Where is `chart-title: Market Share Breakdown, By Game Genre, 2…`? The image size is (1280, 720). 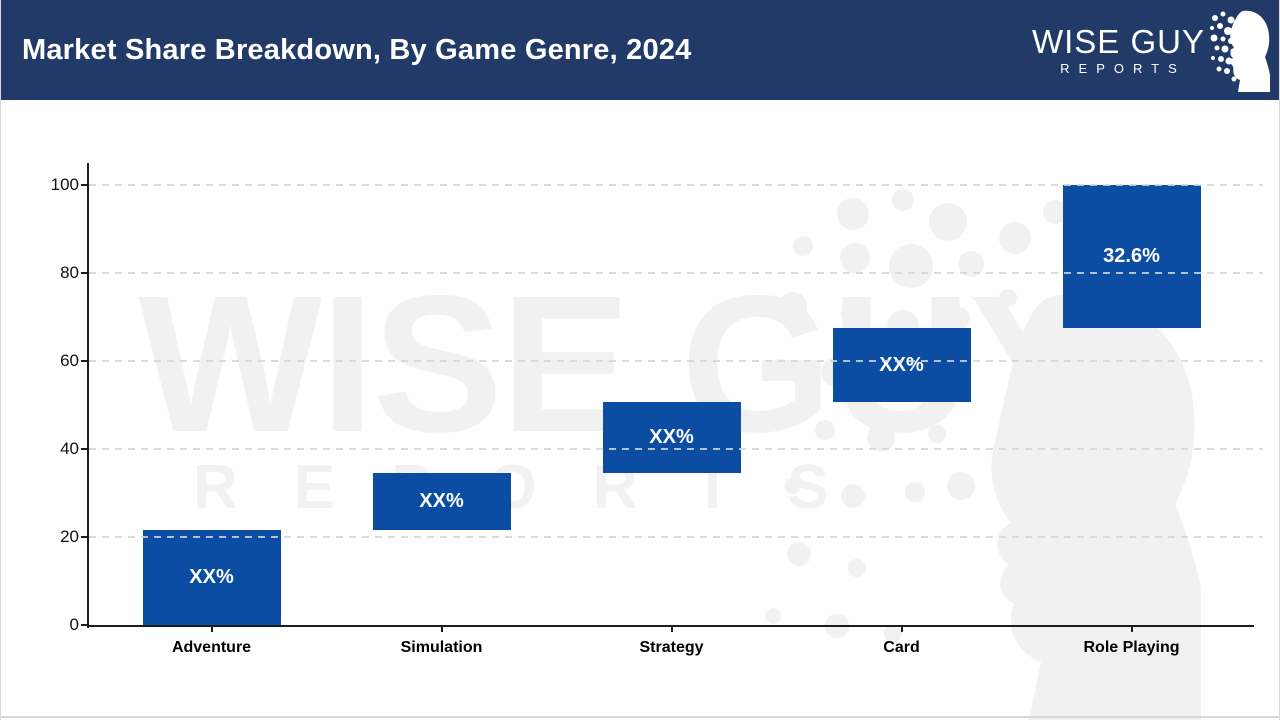 chart-title: Market Share Breakdown, By Game Genre, 2… is located at coordinates (357, 49).